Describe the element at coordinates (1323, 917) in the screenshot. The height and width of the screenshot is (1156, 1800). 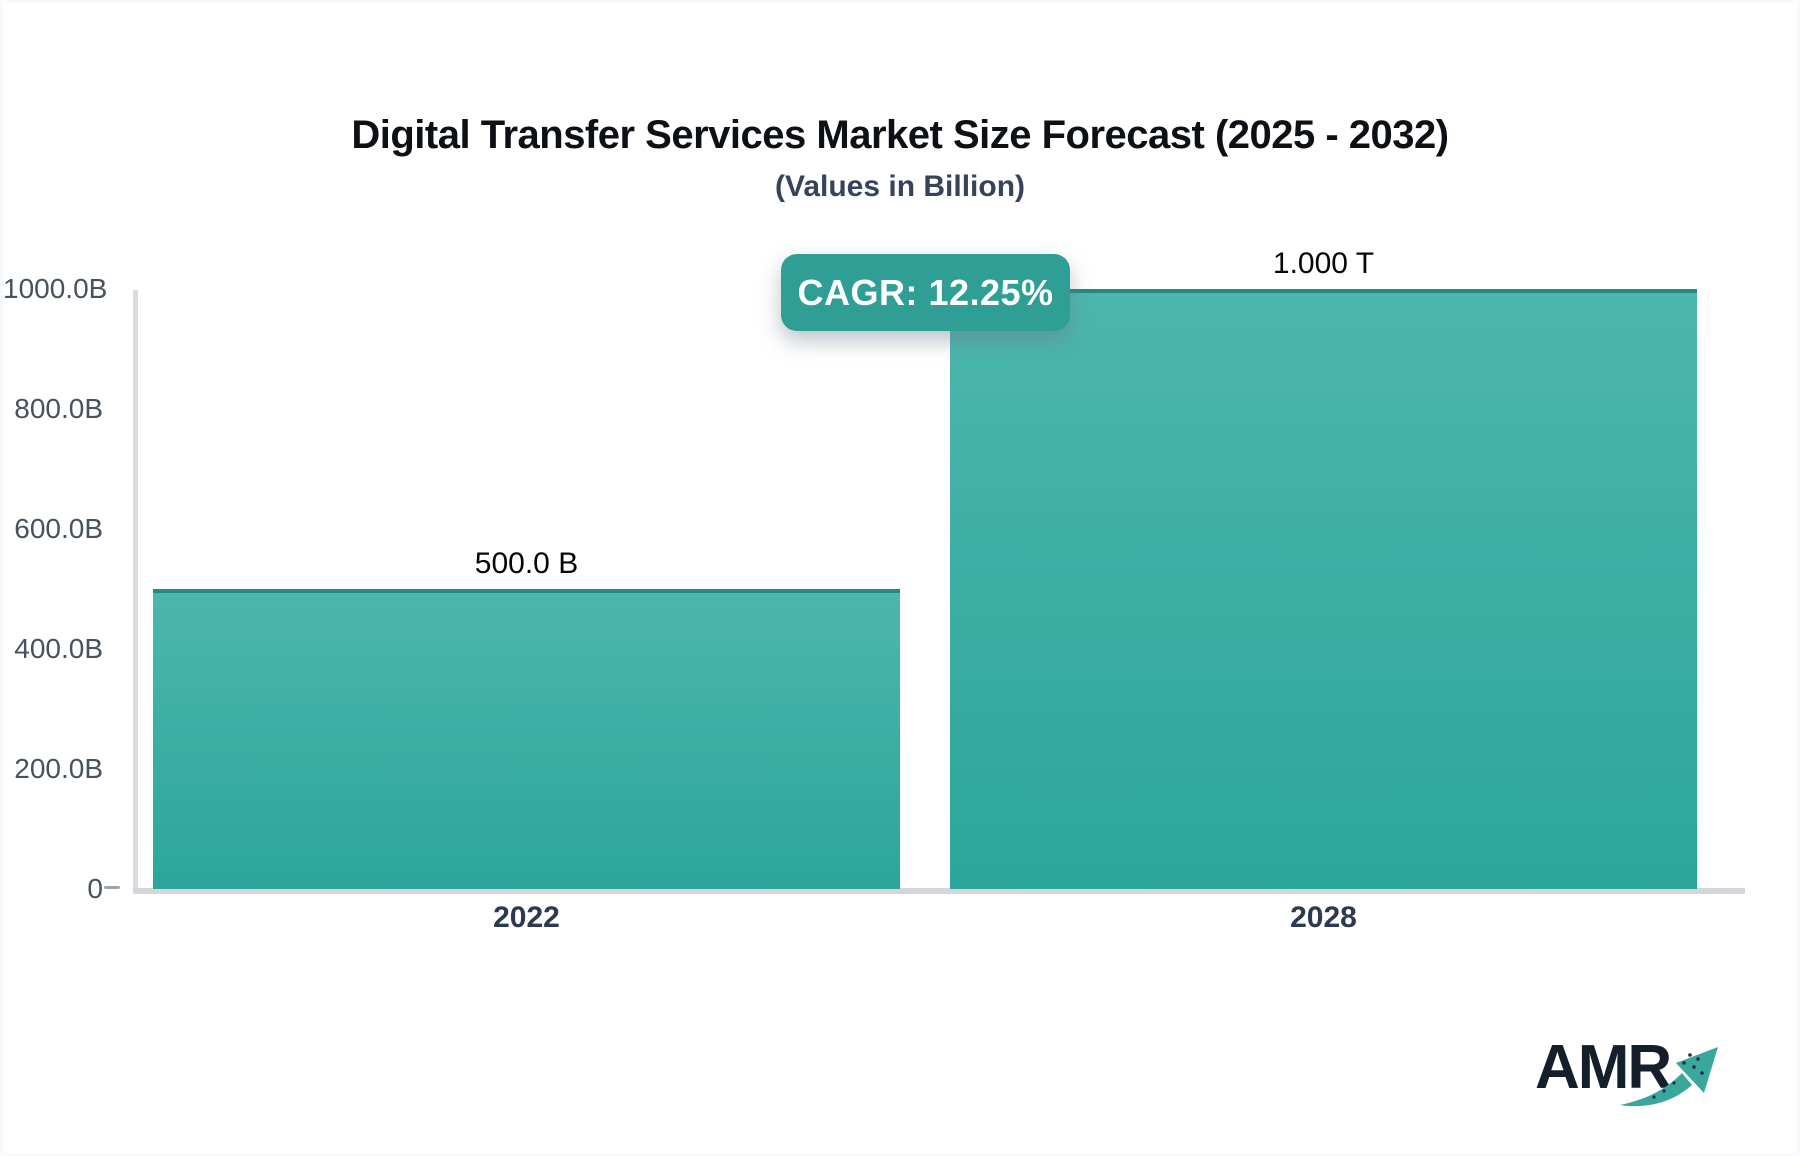
I see `x-axis-tick-label: 2028` at that location.